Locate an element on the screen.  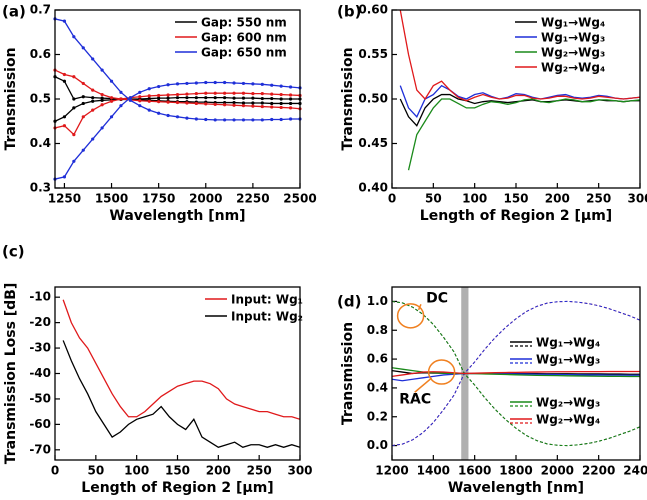
annotation-ring is located at coordinates (441, 372).